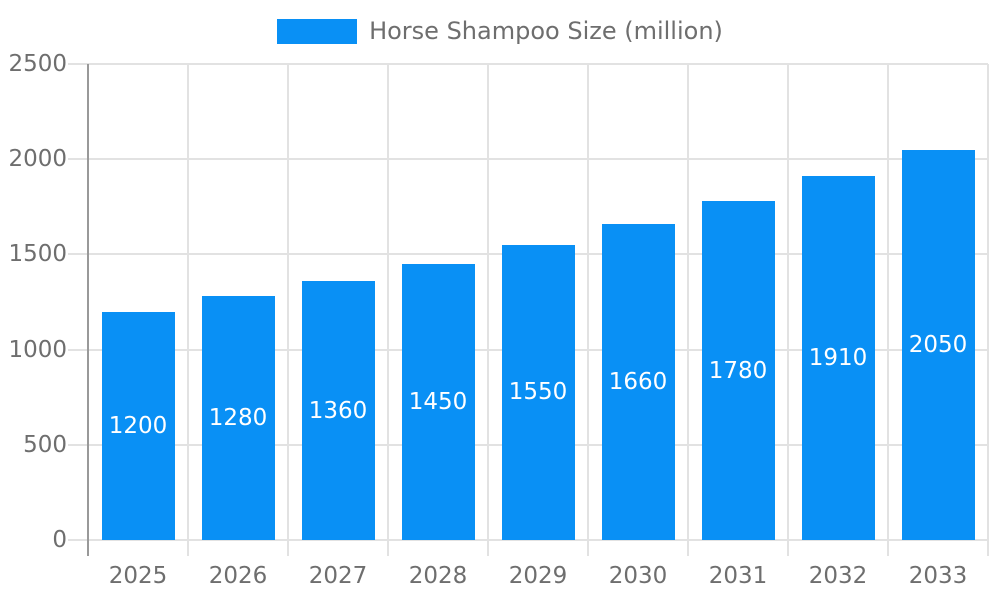 The height and width of the screenshot is (600, 1000). I want to click on bar-2029, so click(538, 392).